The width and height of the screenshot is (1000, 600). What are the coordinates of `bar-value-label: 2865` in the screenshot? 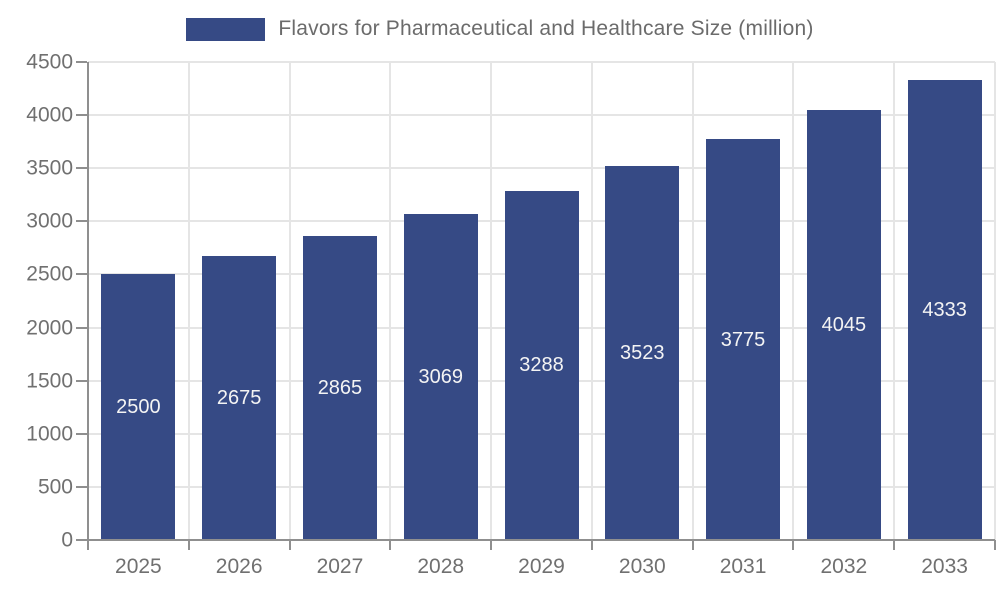 It's located at (340, 387).